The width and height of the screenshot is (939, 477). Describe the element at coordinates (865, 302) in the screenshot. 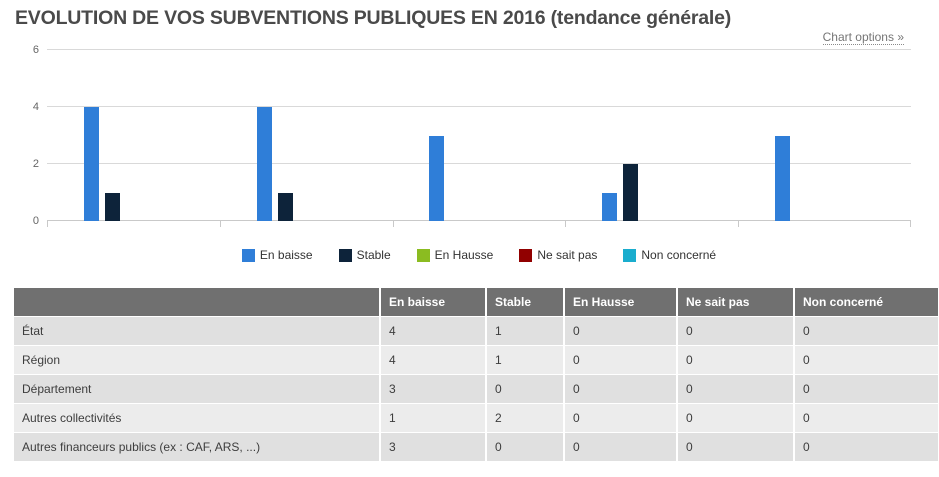

I see `table-header-cell: Non concerné` at that location.